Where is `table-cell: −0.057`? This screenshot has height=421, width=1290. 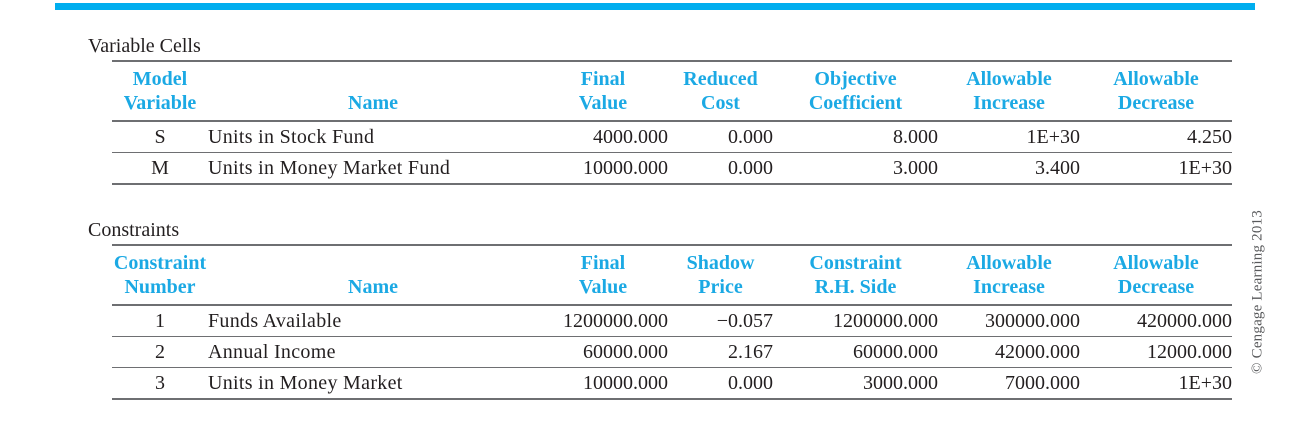 table-cell: −0.057 is located at coordinates (720, 321).